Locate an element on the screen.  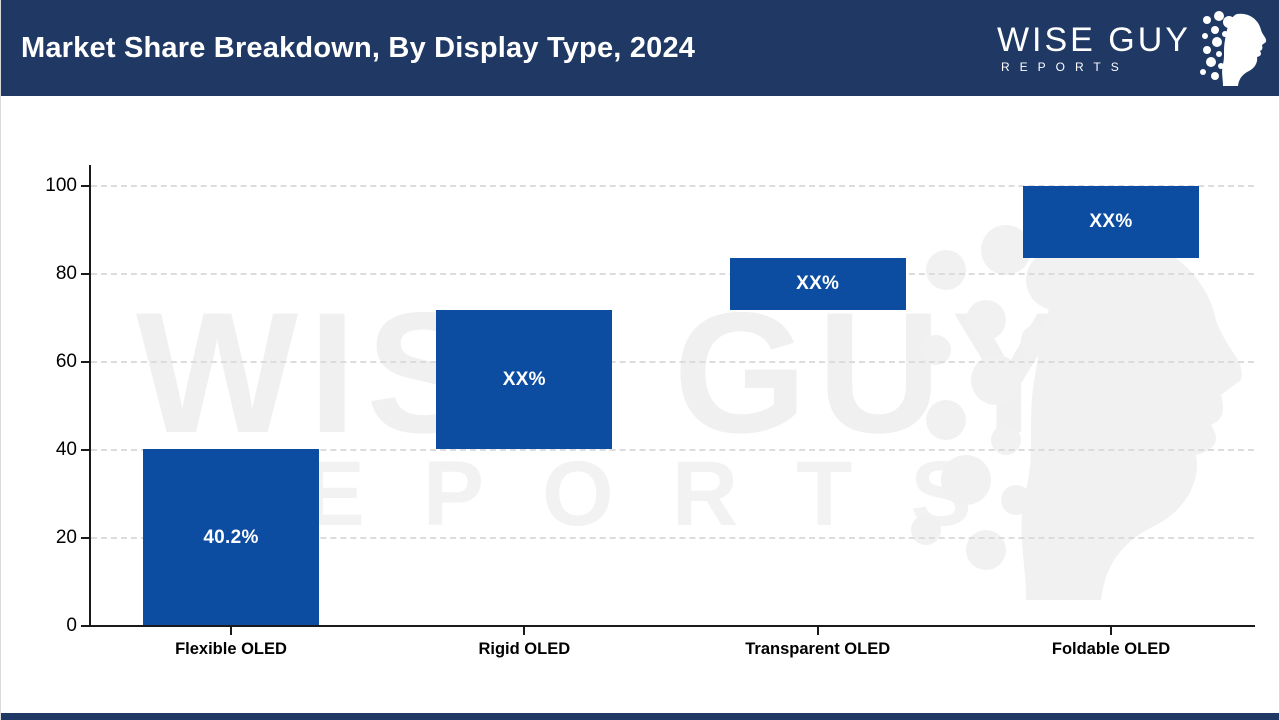
bar-foldable-oled: XX% is located at coordinates (1111, 222).